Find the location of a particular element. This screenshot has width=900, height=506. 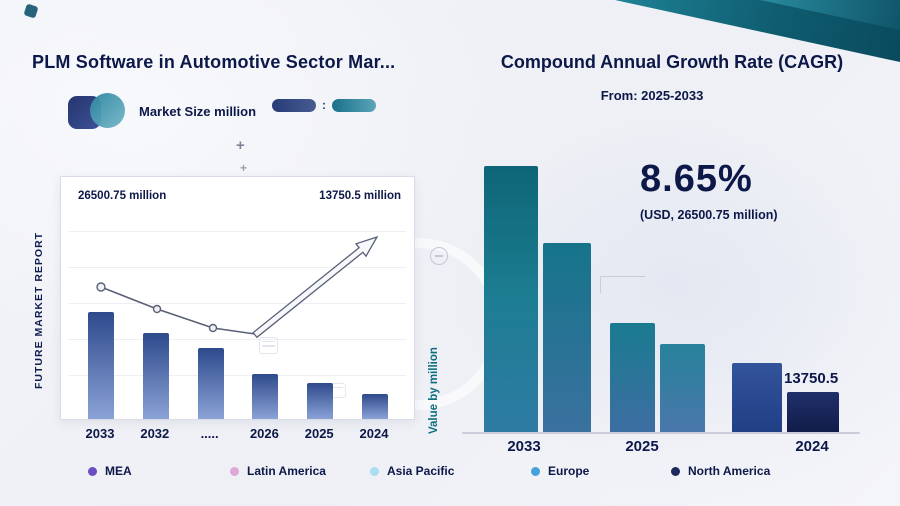

gradient-pills: : is located at coordinates (324, 105).